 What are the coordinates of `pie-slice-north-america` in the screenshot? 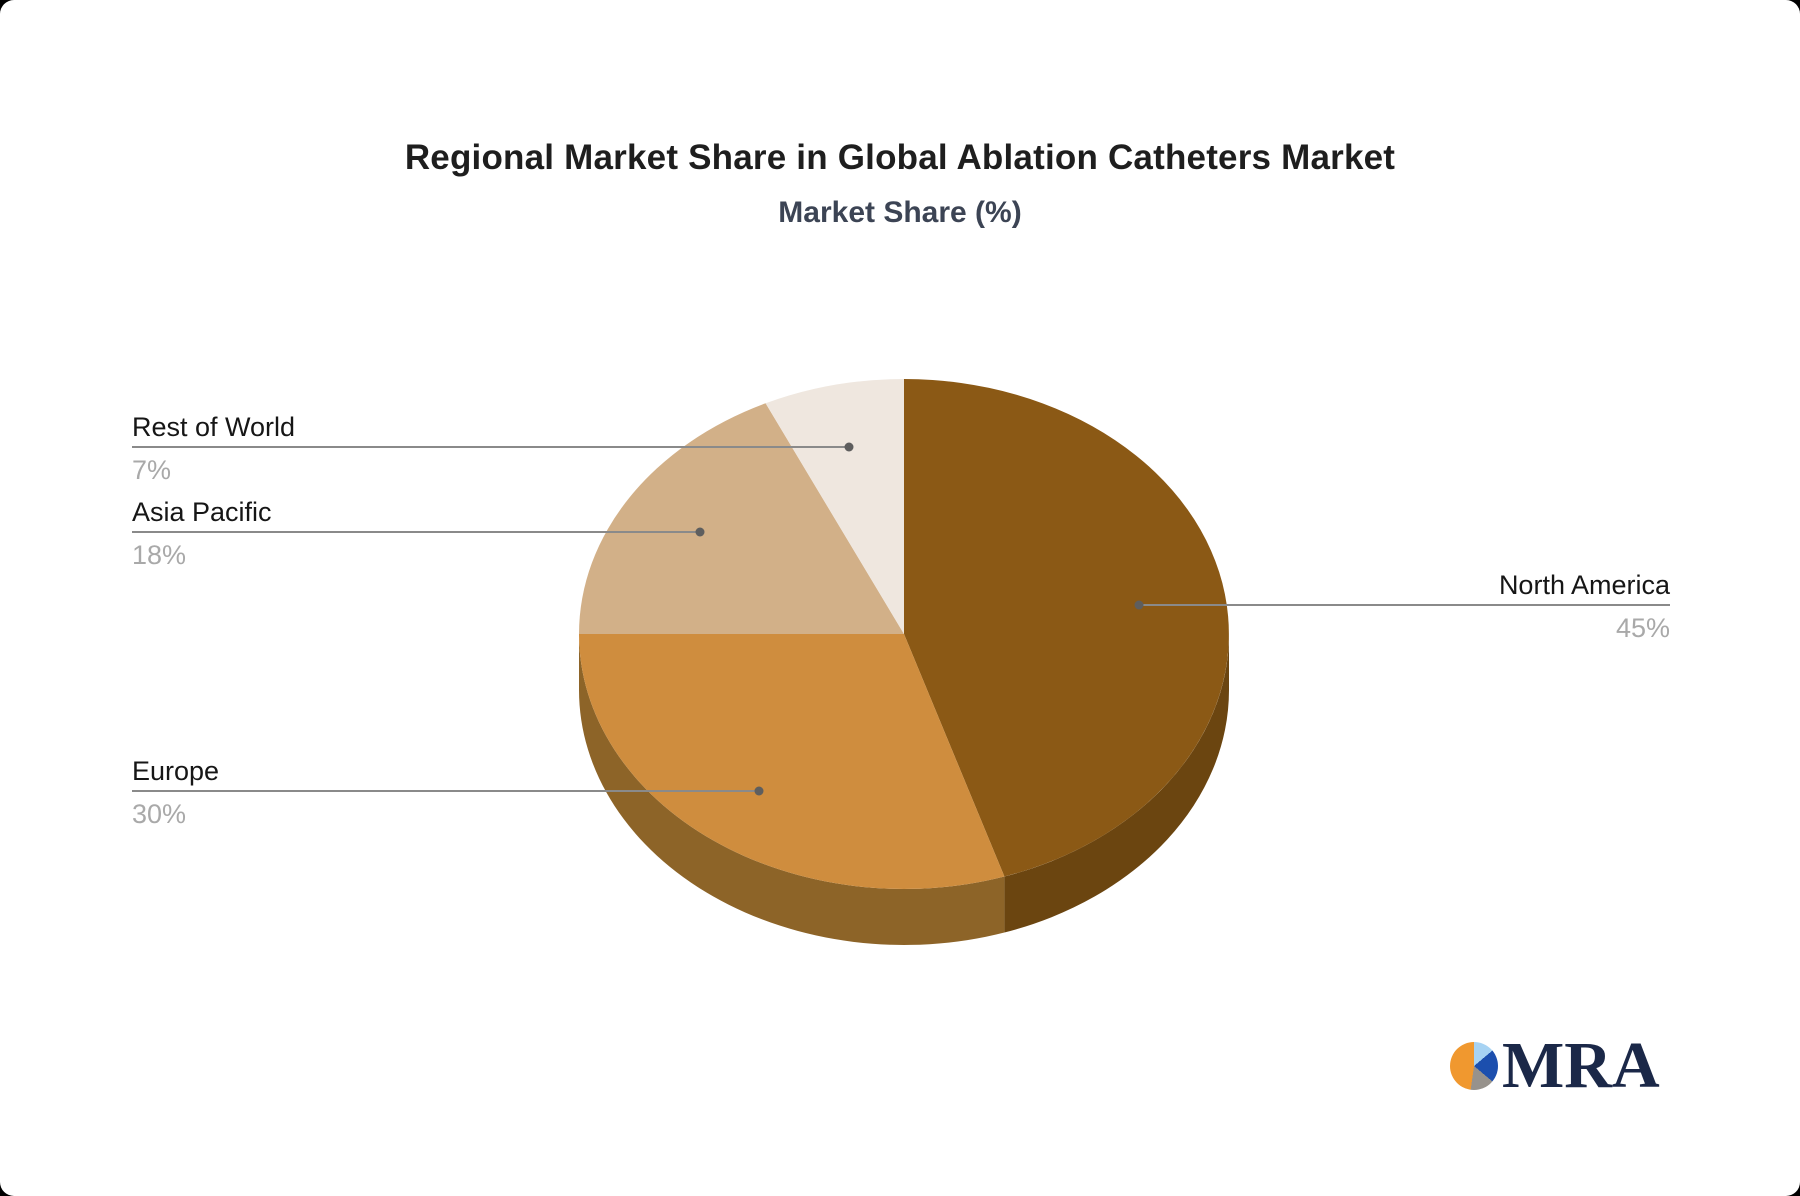 It's located at (1066, 628).